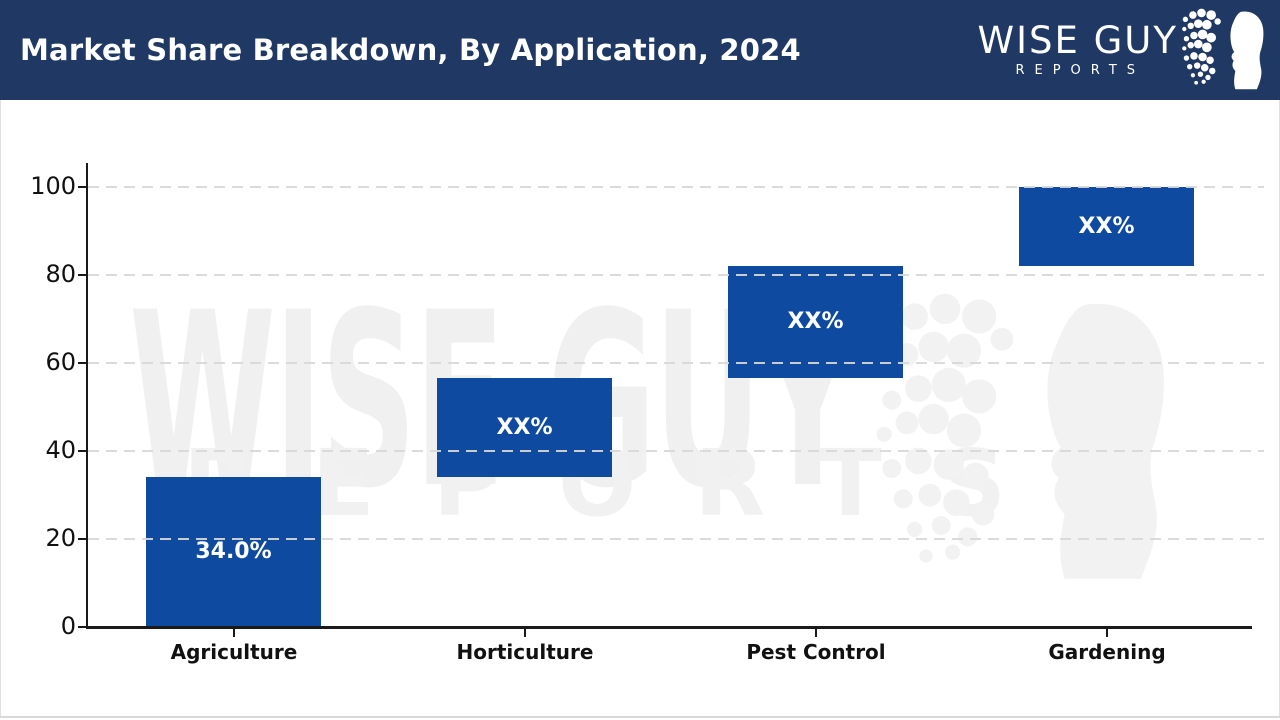  I want to click on y-tick-label-80: 80, so click(60, 274).